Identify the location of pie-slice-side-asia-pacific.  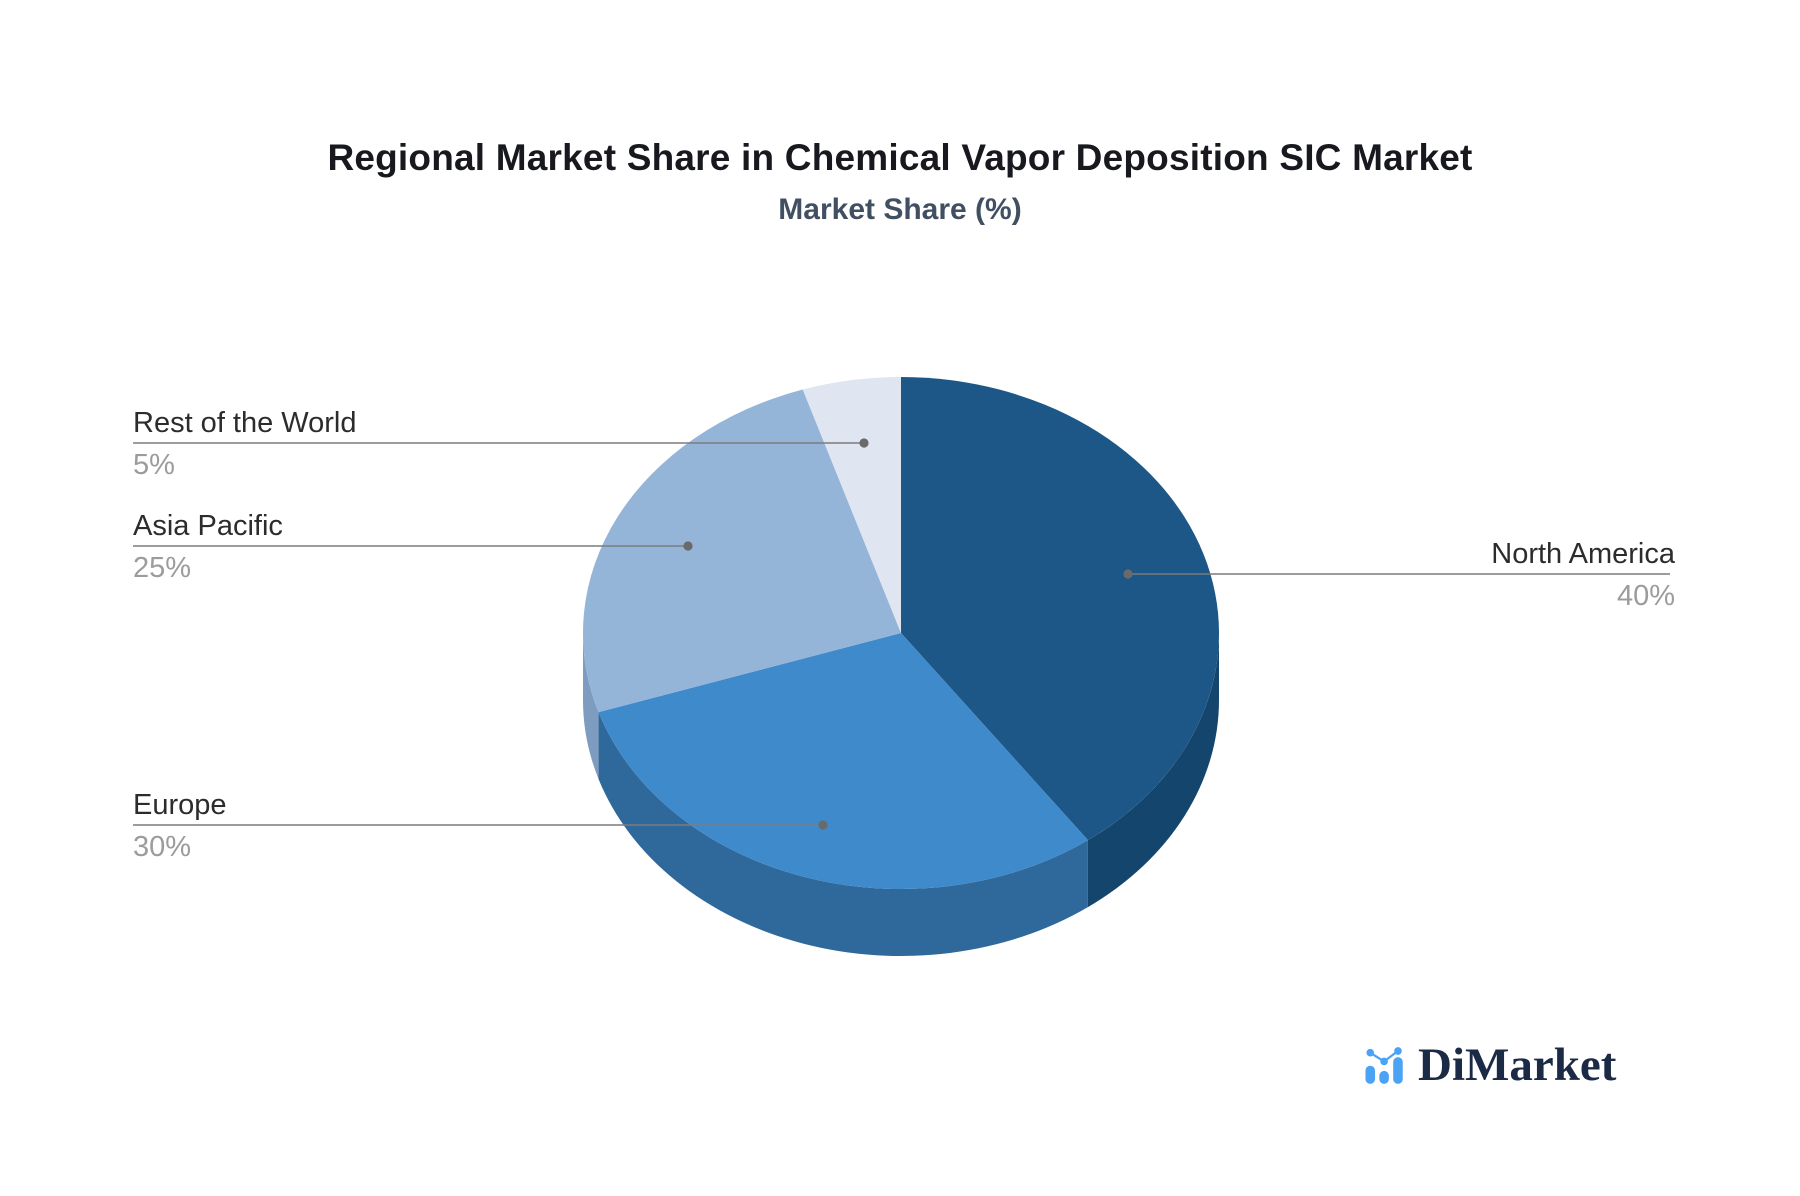
(591, 706).